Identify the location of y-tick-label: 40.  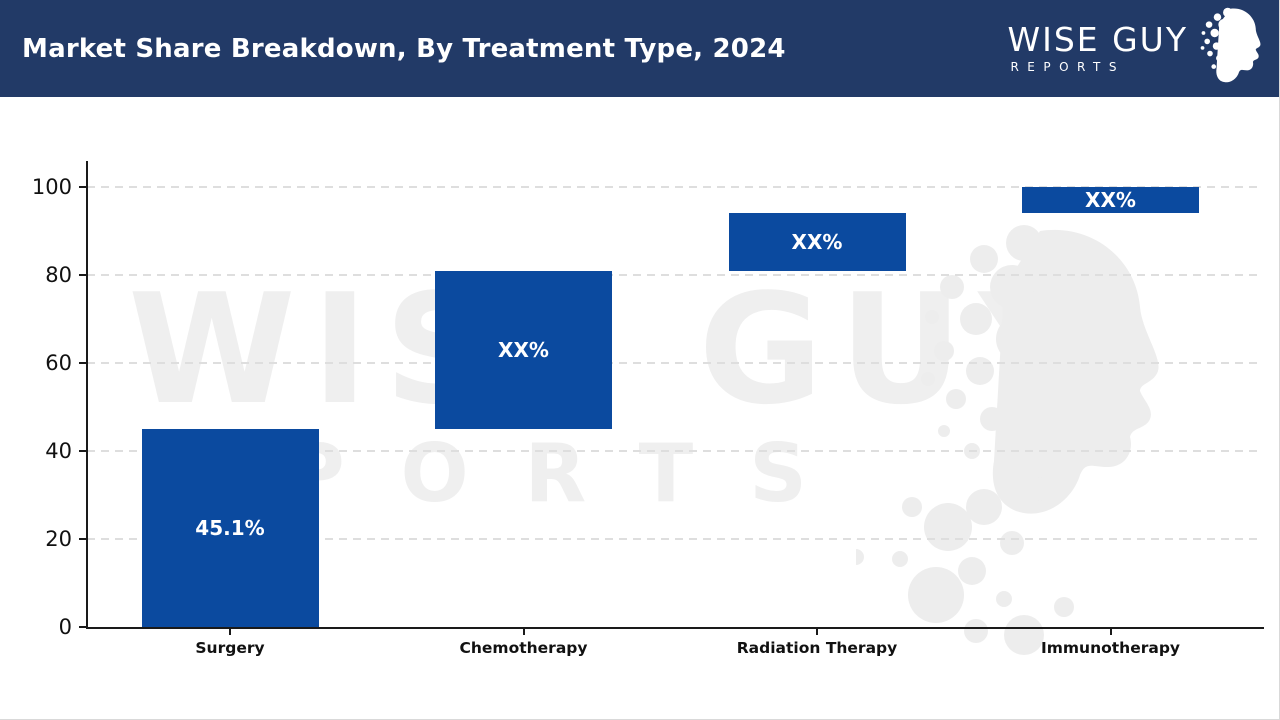
(58, 451).